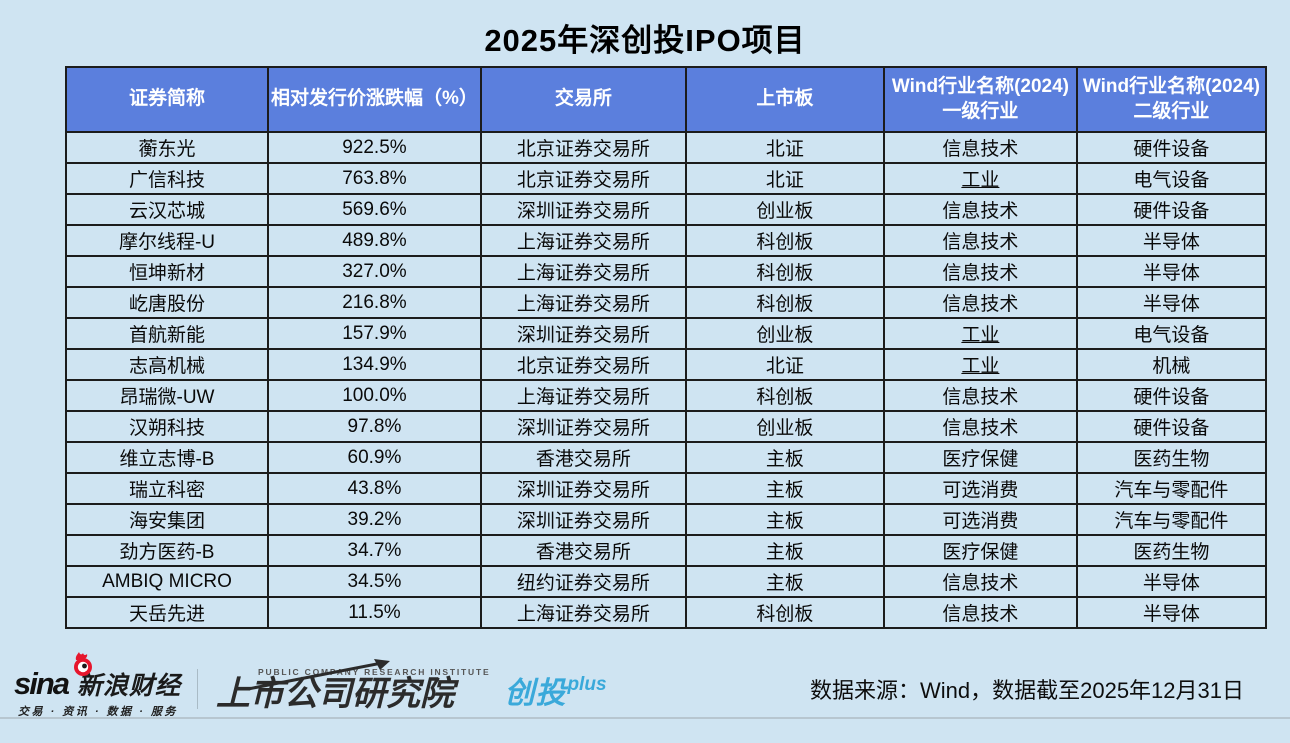  What do you see at coordinates (374, 581) in the screenshot?
I see `table-cell: 34.5%` at bounding box center [374, 581].